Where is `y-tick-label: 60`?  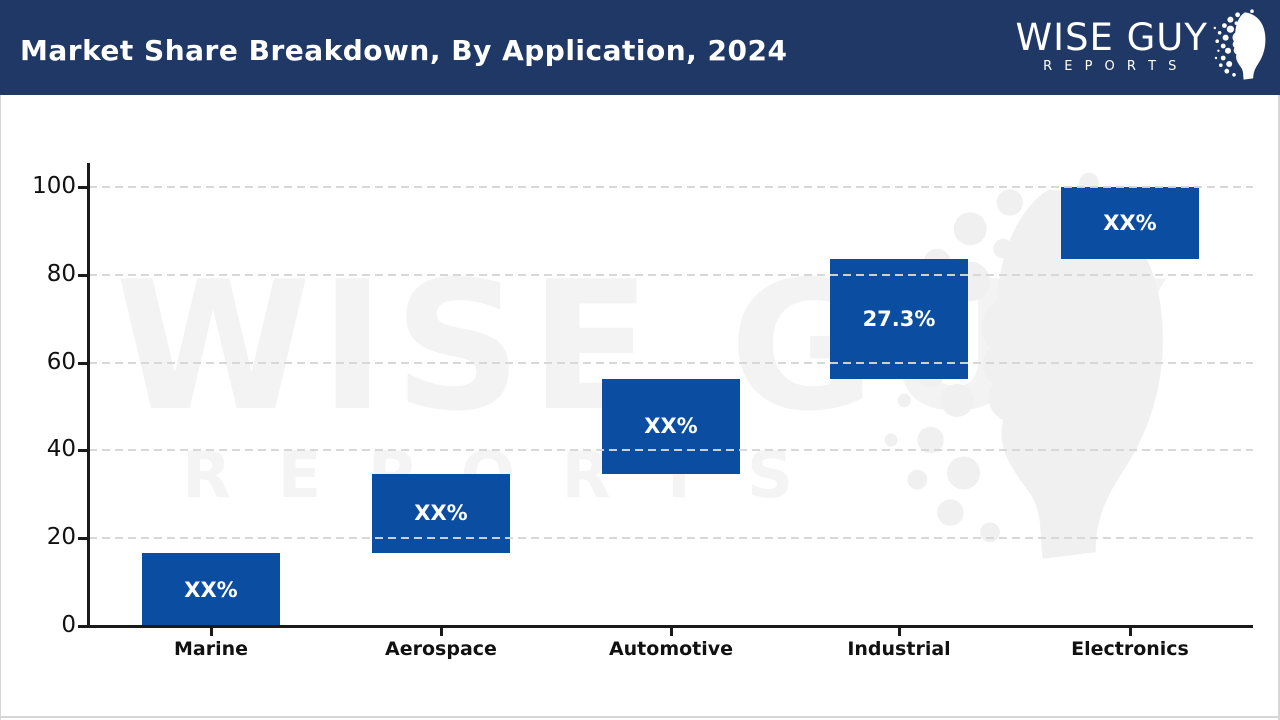 y-tick-label: 60 is located at coordinates (61, 361).